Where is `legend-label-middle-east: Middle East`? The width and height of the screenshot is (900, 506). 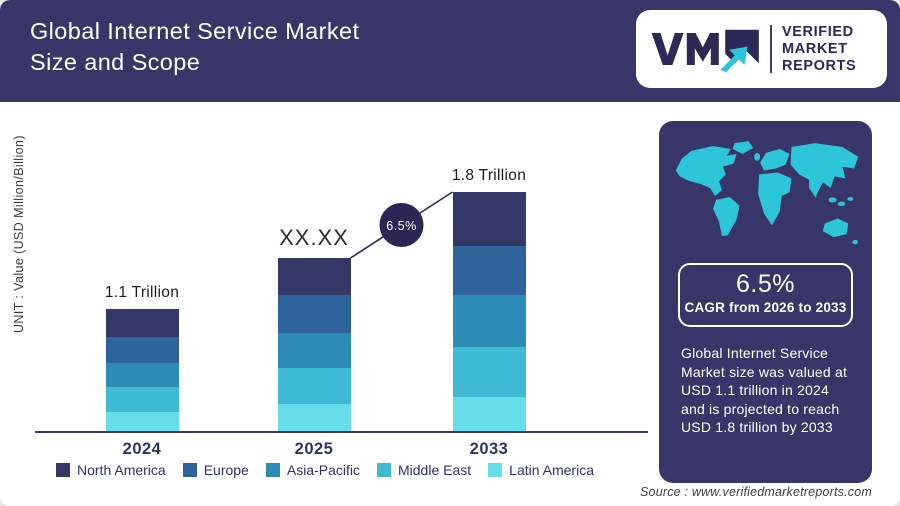
legend-label-middle-east: Middle East is located at coordinates (435, 470).